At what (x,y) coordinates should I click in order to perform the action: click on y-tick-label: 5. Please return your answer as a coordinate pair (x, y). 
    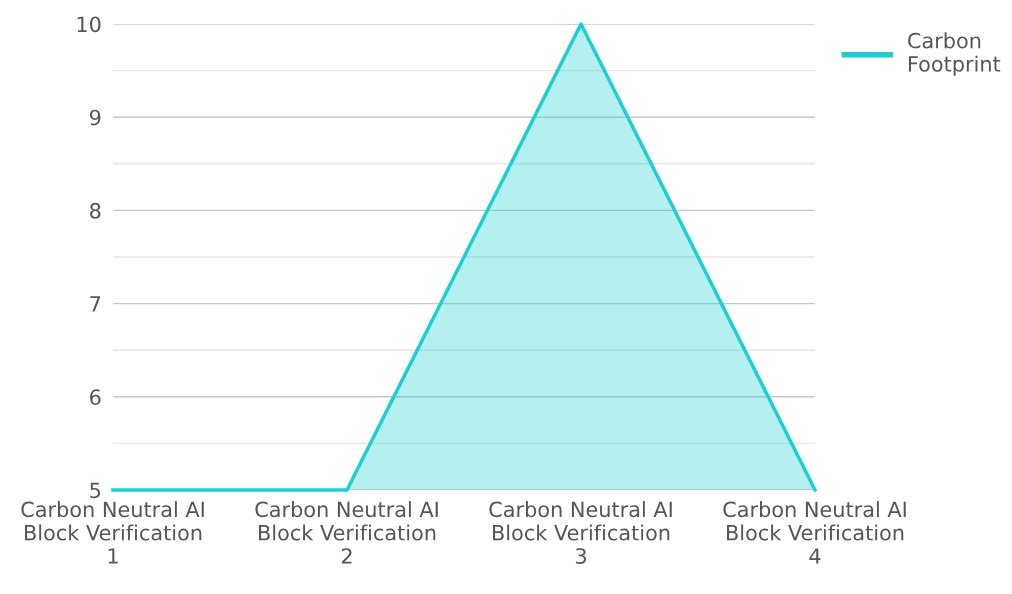
    Looking at the image, I should click on (95, 490).